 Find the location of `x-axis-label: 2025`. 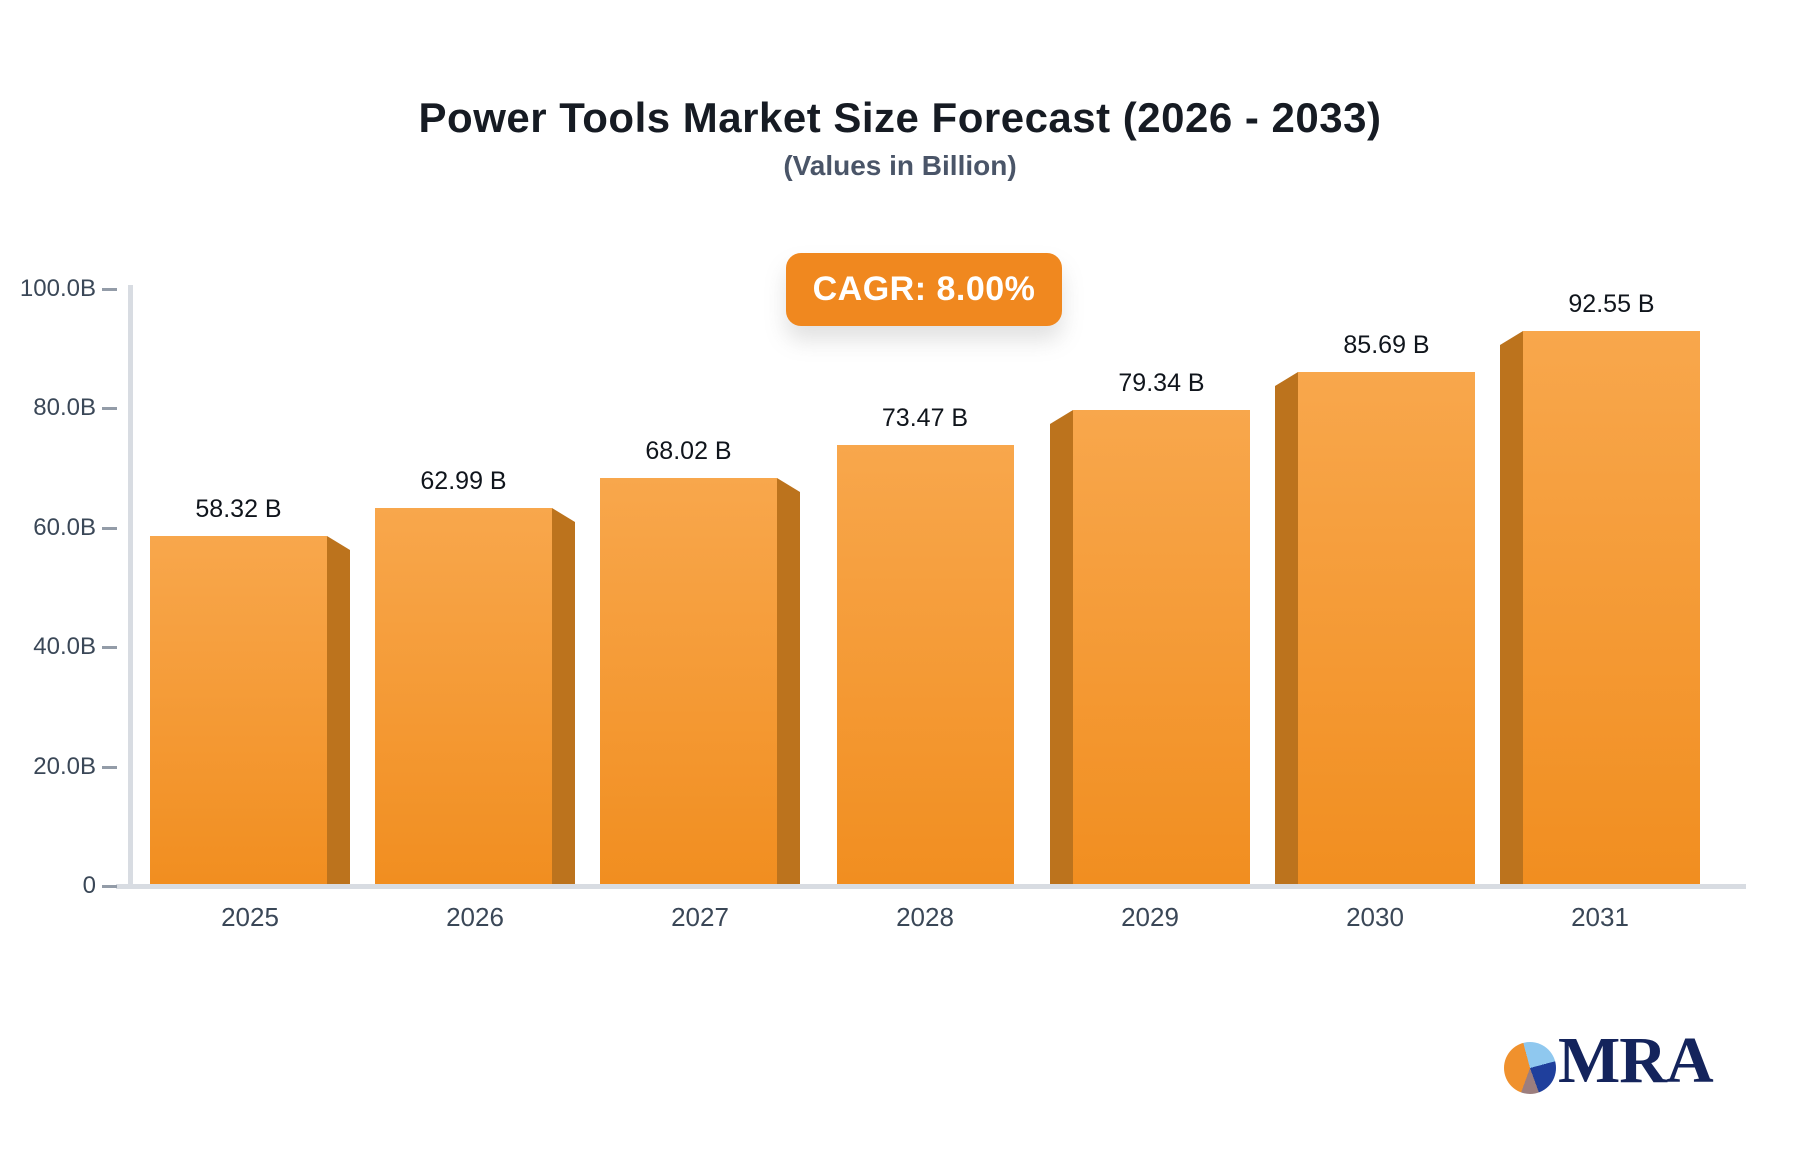

x-axis-label: 2025 is located at coordinates (250, 917).